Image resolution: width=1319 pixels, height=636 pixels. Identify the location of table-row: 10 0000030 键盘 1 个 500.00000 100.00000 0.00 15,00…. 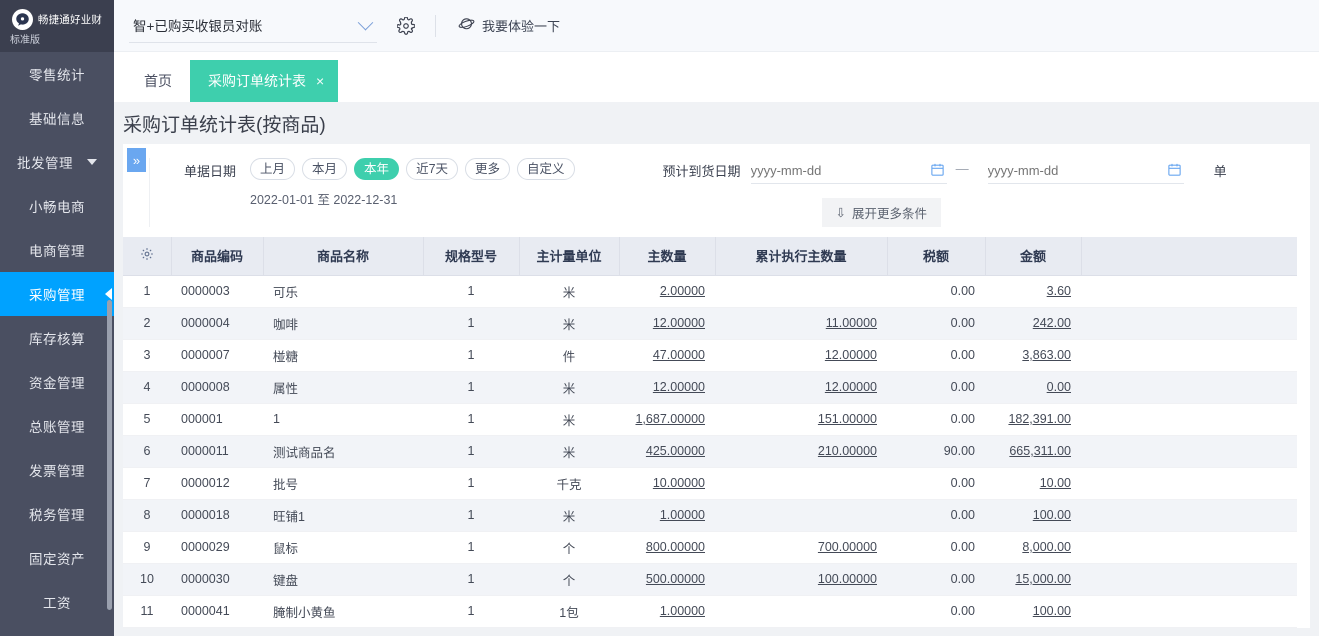
(710, 579).